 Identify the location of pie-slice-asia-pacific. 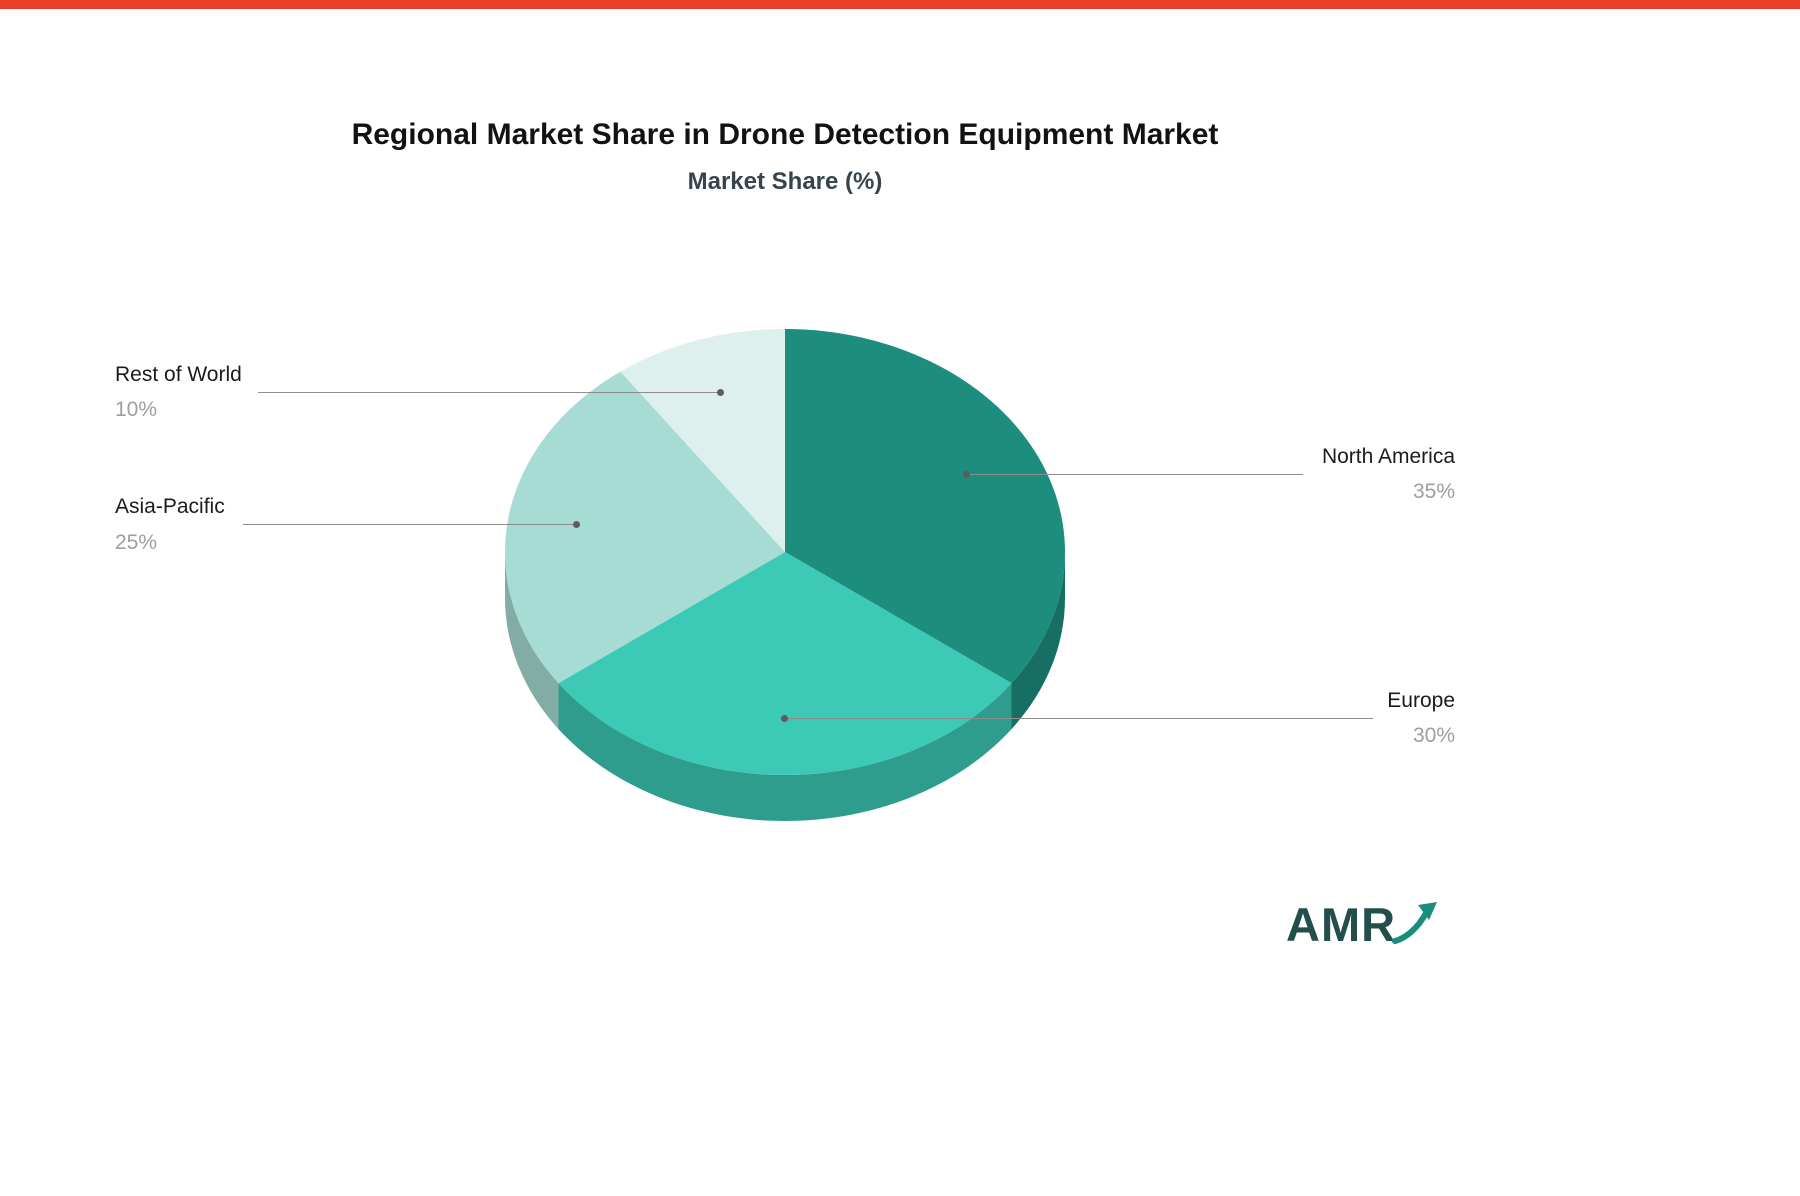
(645, 527).